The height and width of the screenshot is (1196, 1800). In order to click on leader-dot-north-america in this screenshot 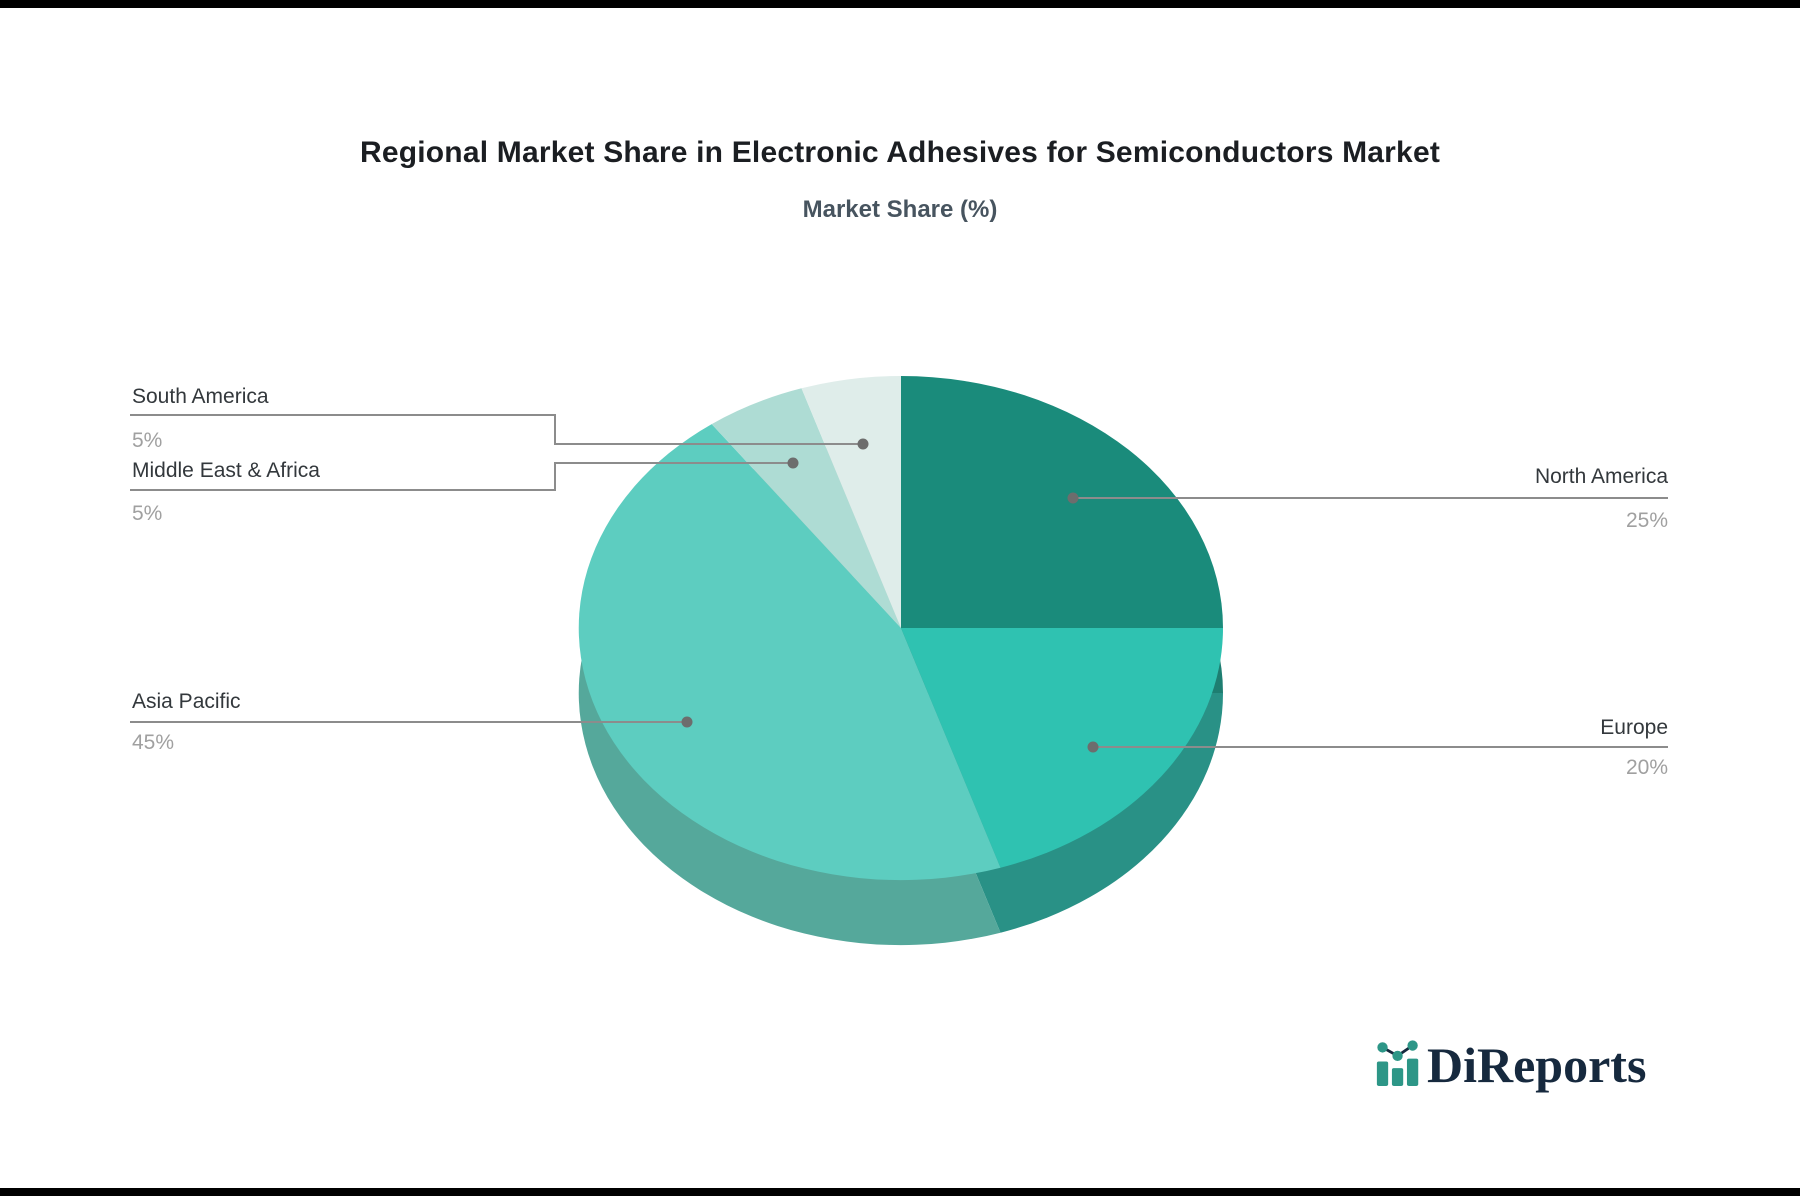, I will do `click(1073, 498)`.